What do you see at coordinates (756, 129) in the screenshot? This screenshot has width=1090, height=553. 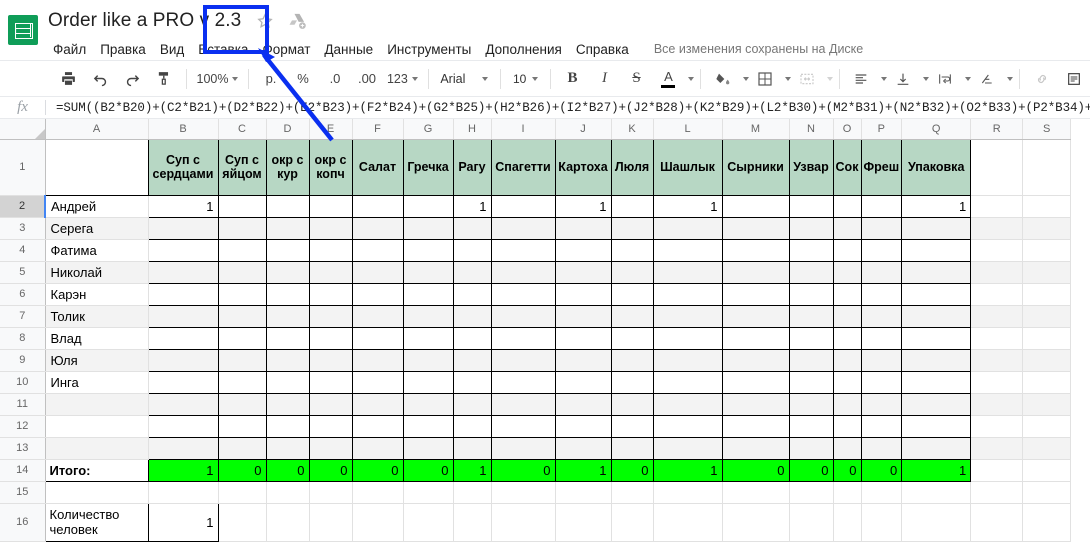 I see `column-header-m: M` at bounding box center [756, 129].